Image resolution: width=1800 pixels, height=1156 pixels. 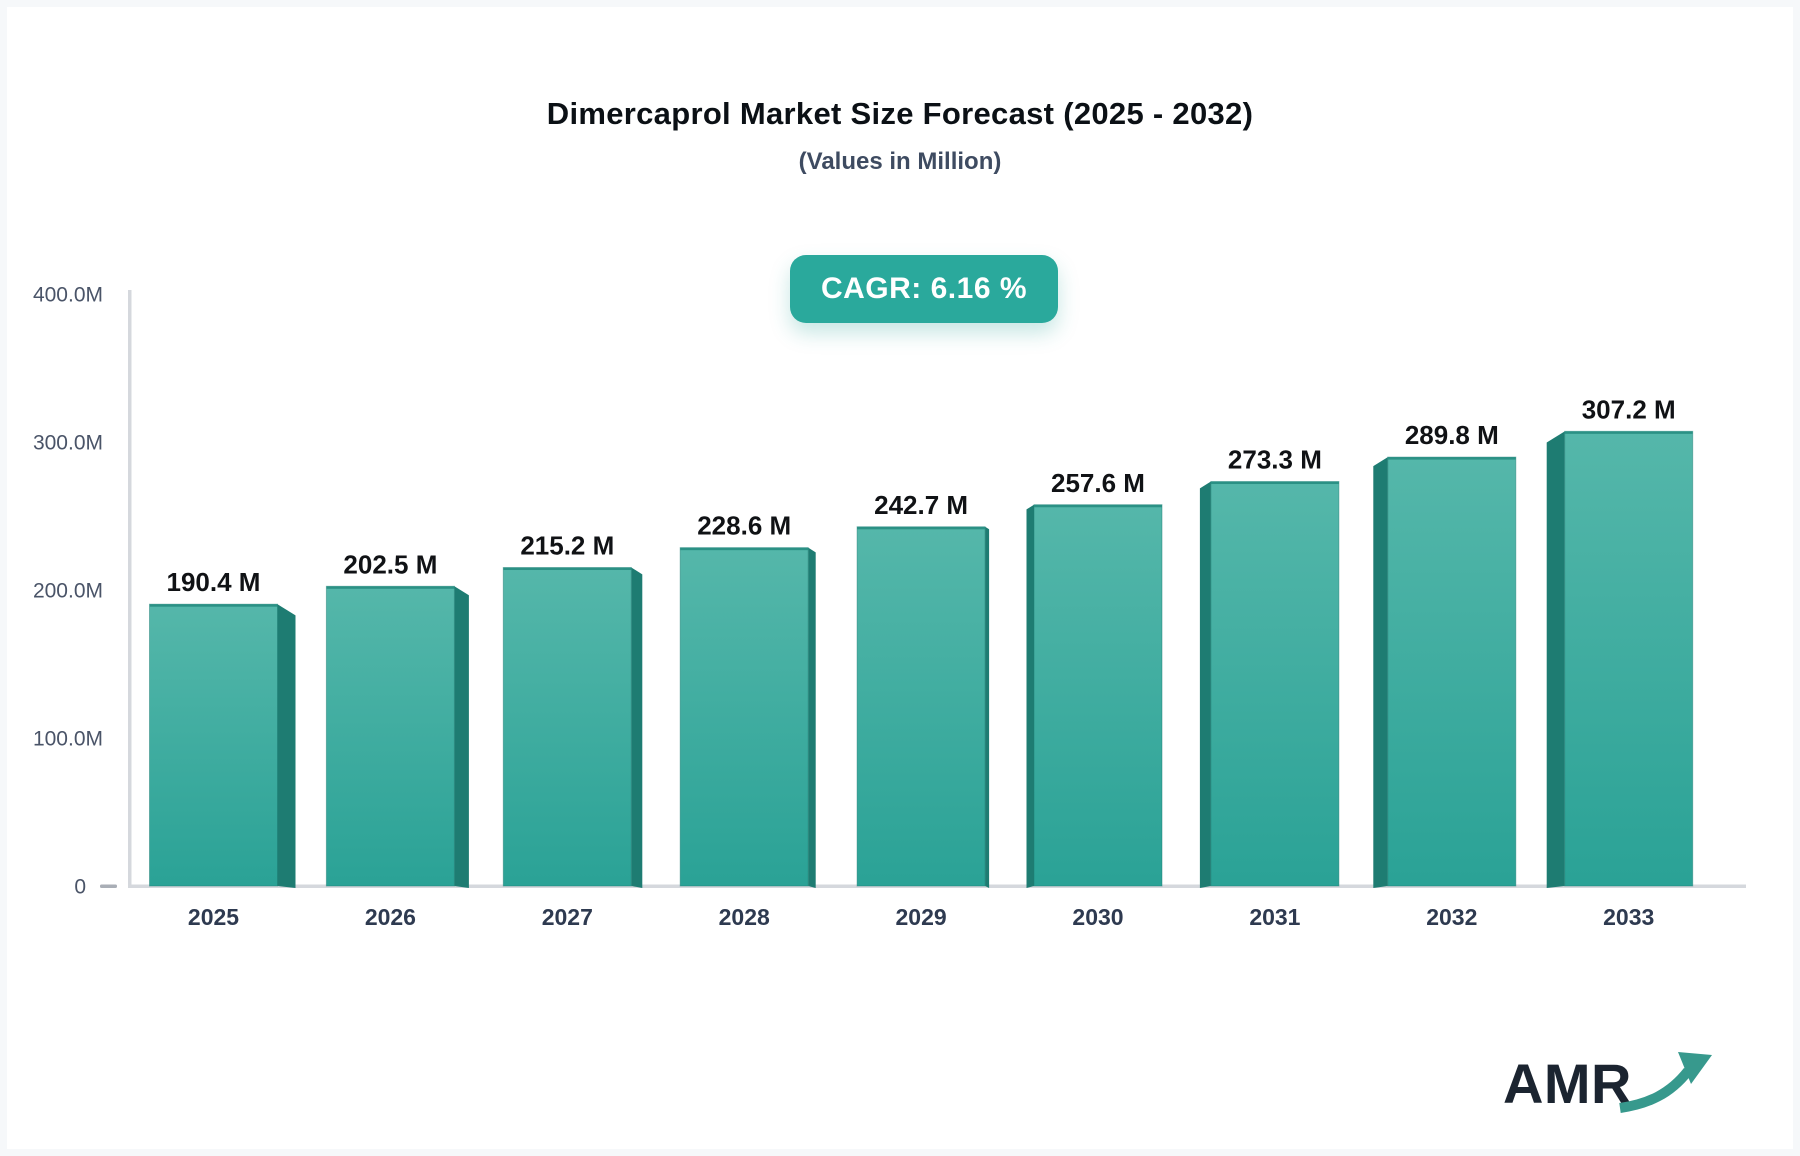 I want to click on bar-value-label: 273.3 M, so click(x=1275, y=460).